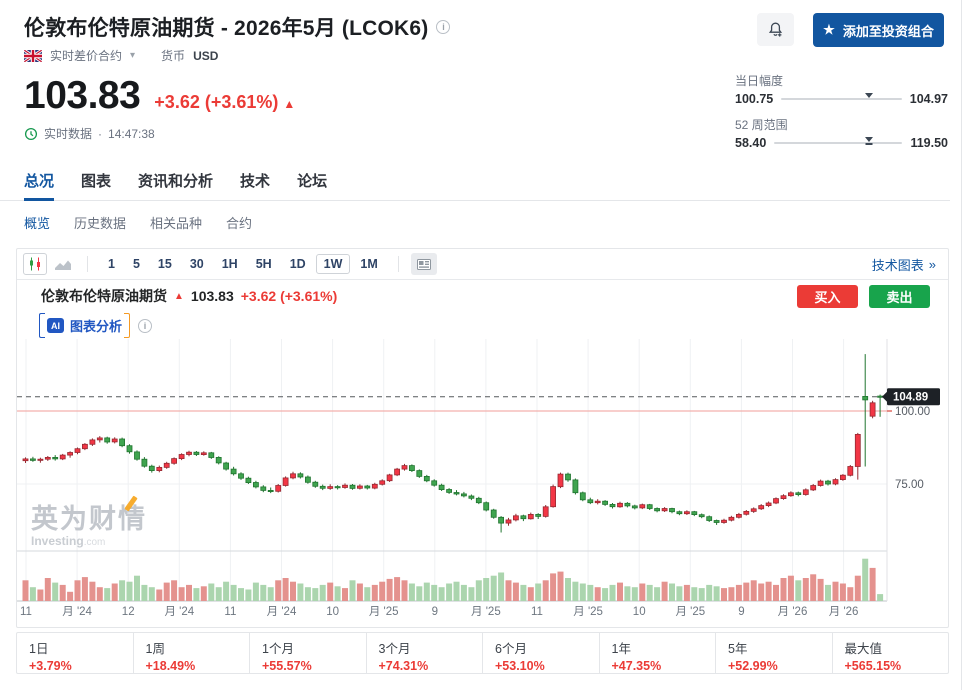 This screenshot has width=967, height=690. What do you see at coordinates (841, 96) in the screenshot?
I see `day-range-track` at bounding box center [841, 96].